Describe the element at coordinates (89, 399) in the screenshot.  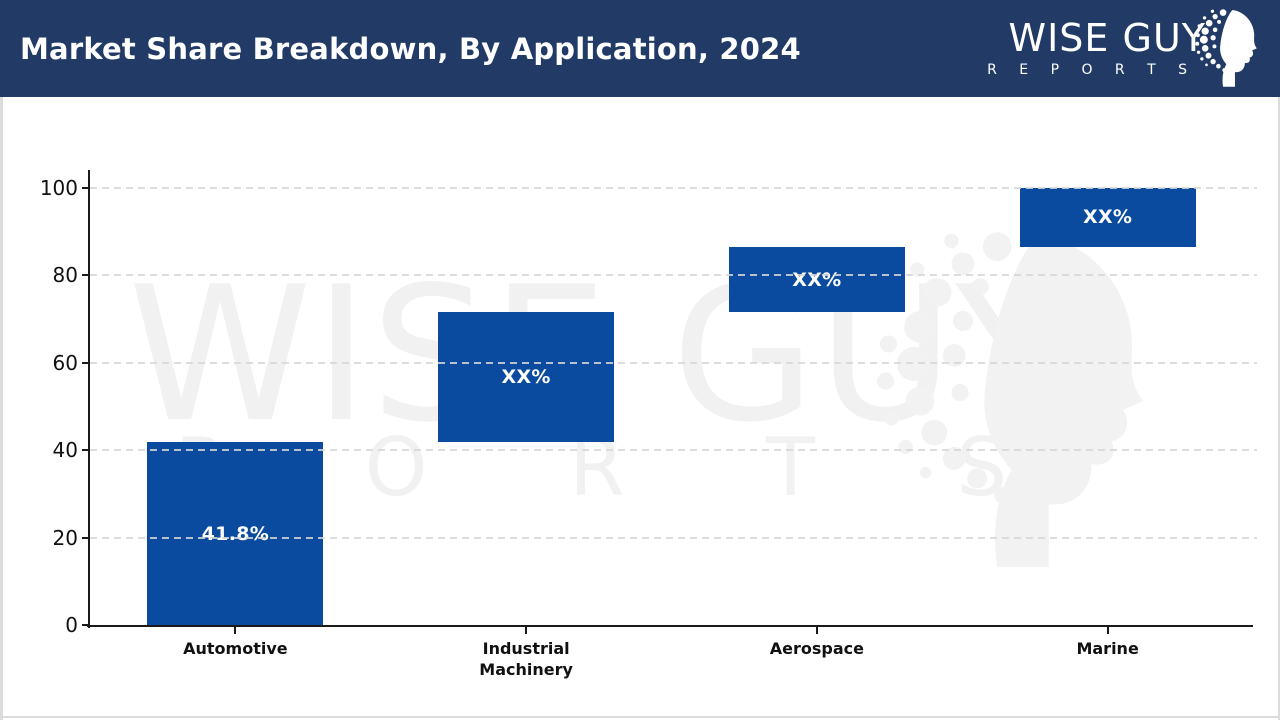
I see `y-axis` at that location.